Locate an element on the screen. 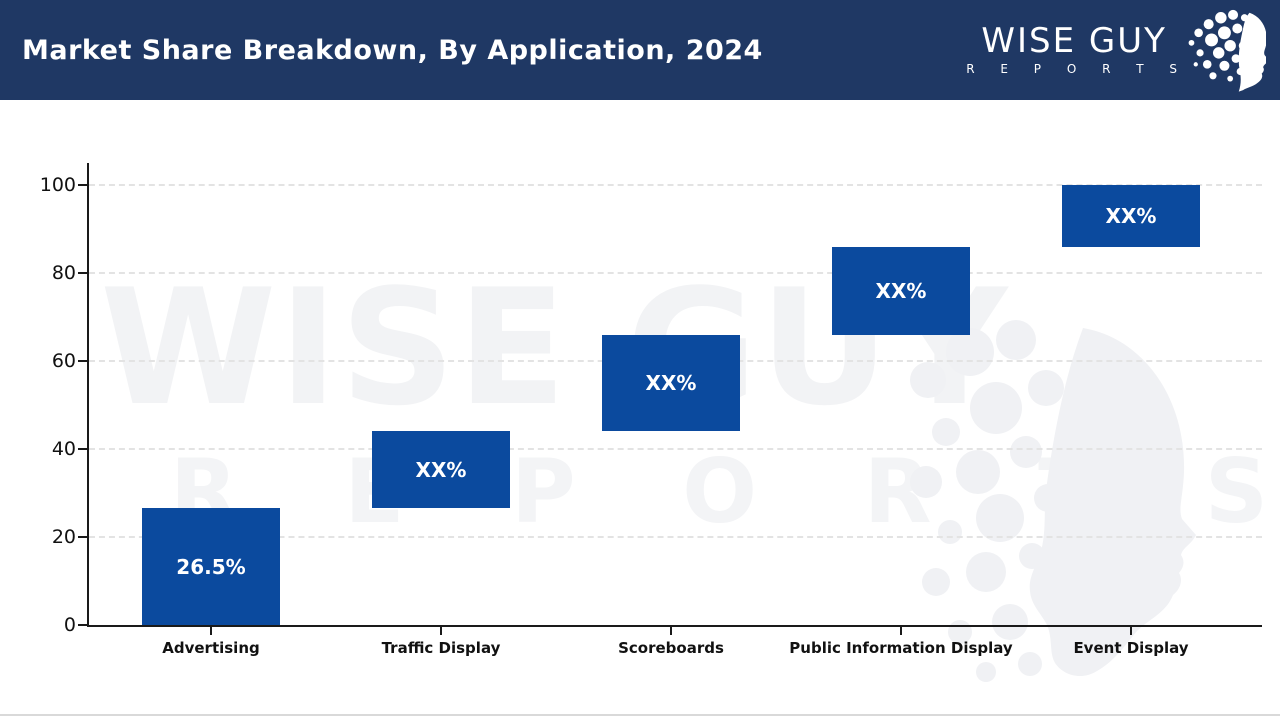  bar-traffic-display: XX% is located at coordinates (441, 470).